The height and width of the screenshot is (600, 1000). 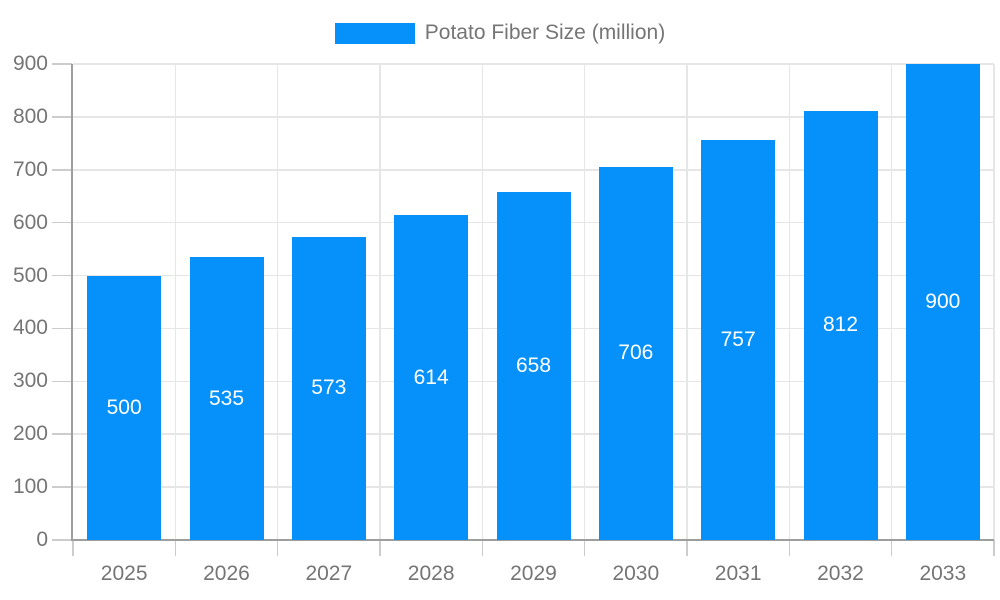 I want to click on bar-value-label: 500, so click(x=124, y=407).